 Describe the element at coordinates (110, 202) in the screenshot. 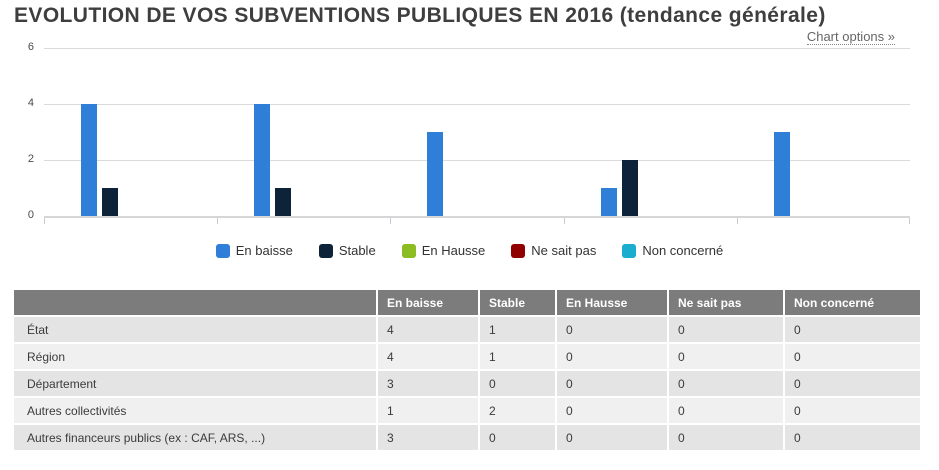

I see `bar-stable-etat` at that location.